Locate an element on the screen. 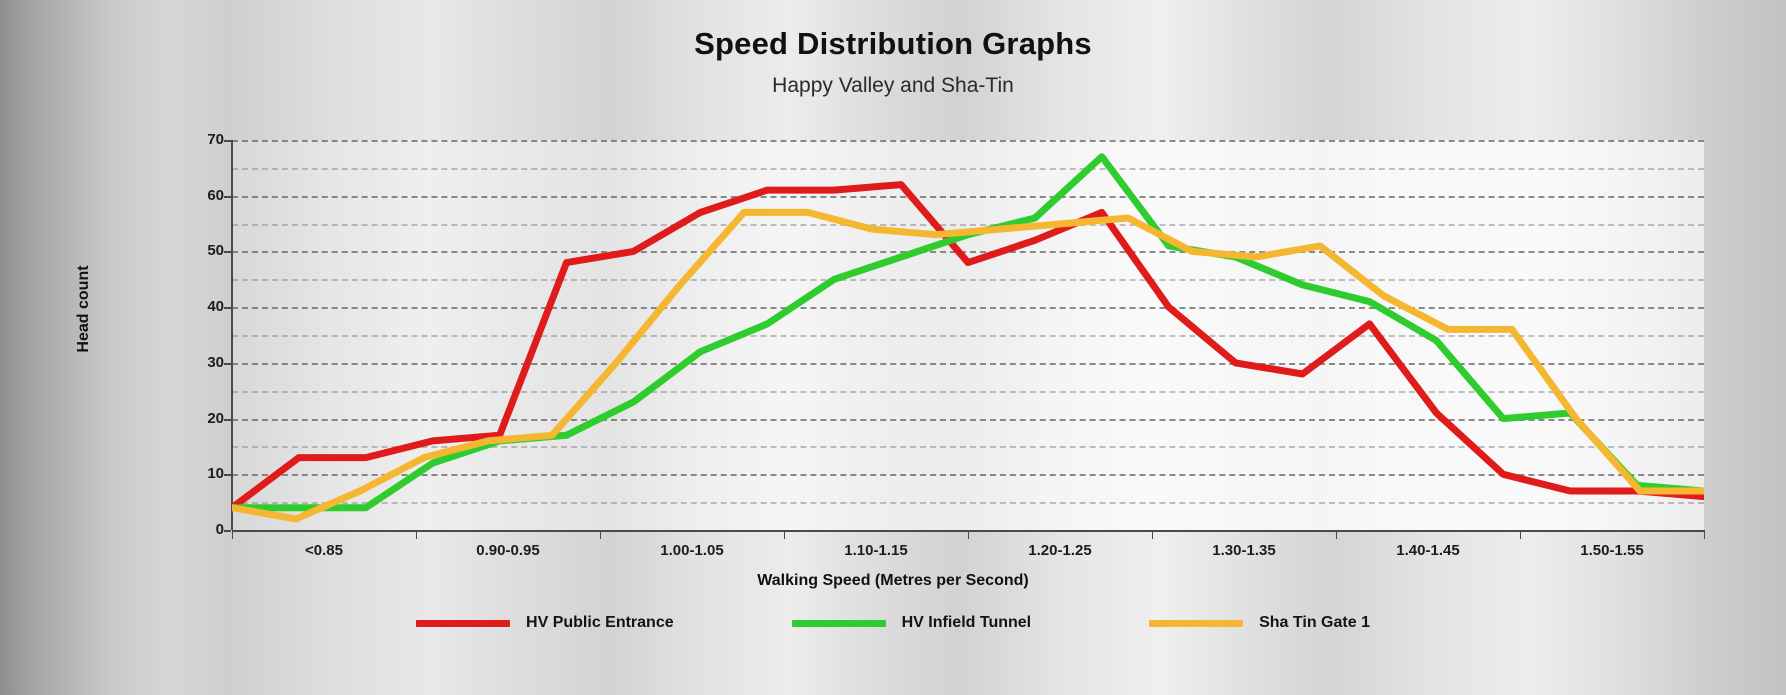 This screenshot has height=695, width=1786. x-tick-label: 1.30-1.35 is located at coordinates (1244, 550).